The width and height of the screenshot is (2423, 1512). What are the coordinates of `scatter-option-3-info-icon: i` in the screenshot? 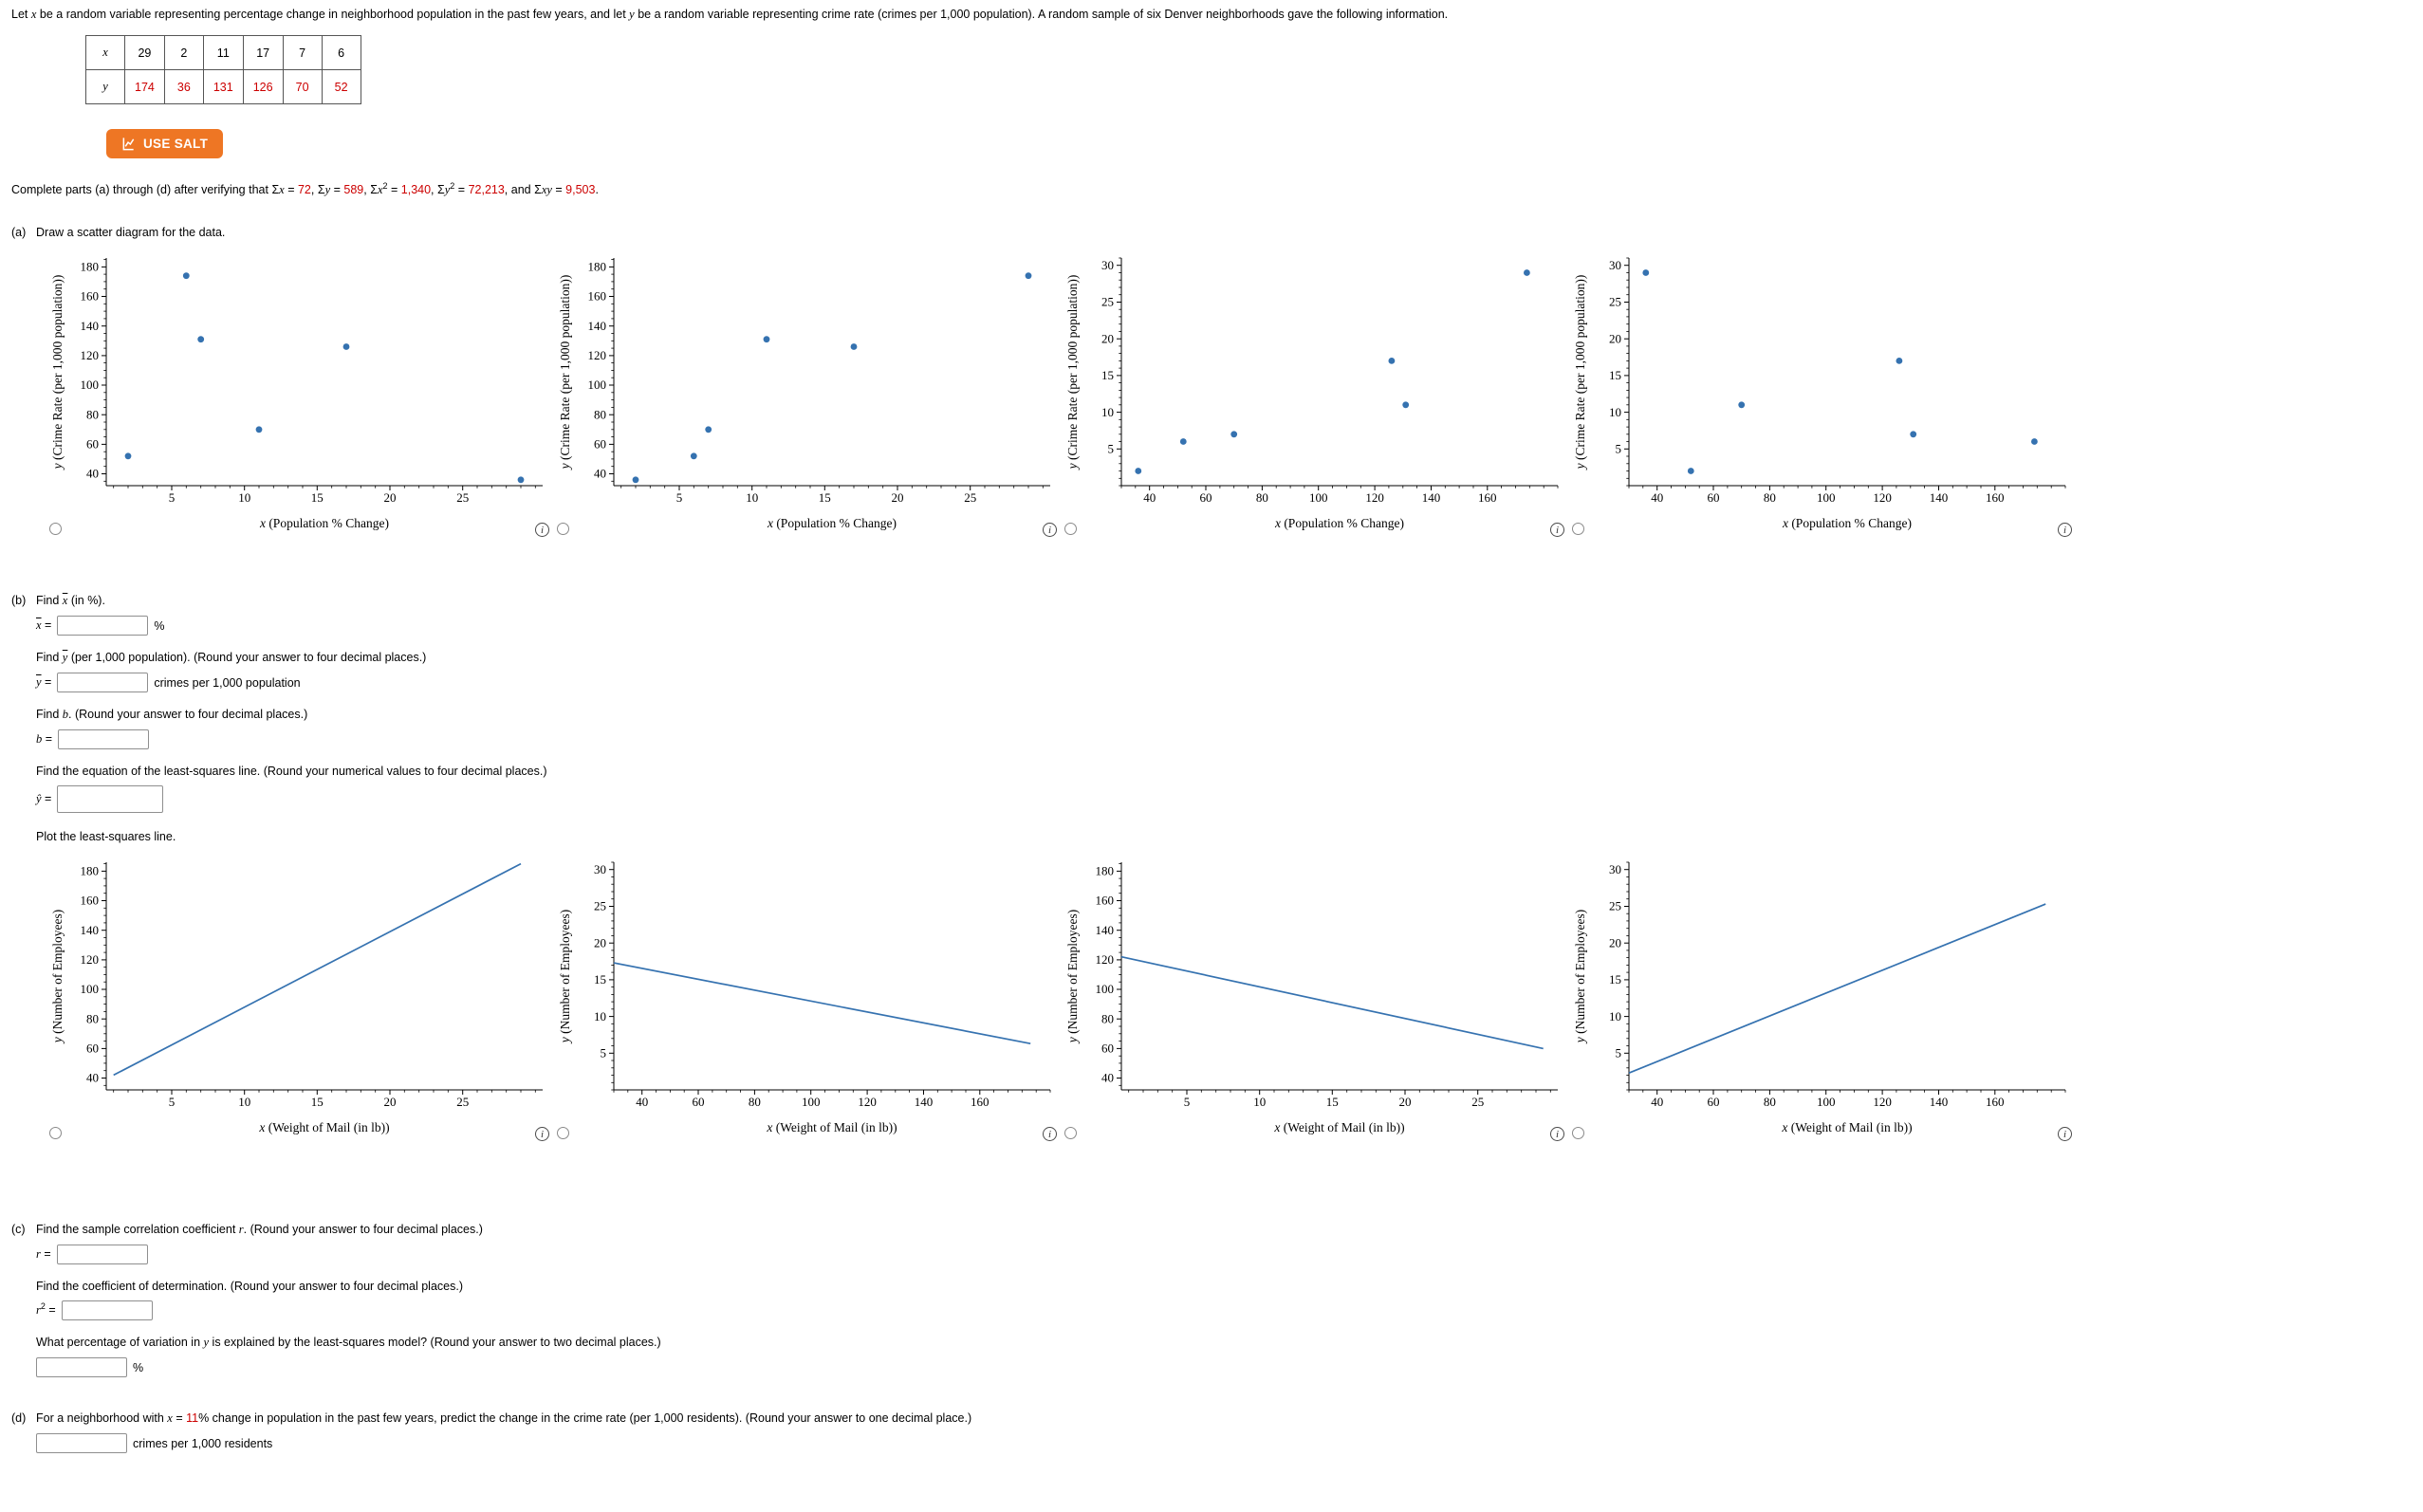 It's located at (1557, 530).